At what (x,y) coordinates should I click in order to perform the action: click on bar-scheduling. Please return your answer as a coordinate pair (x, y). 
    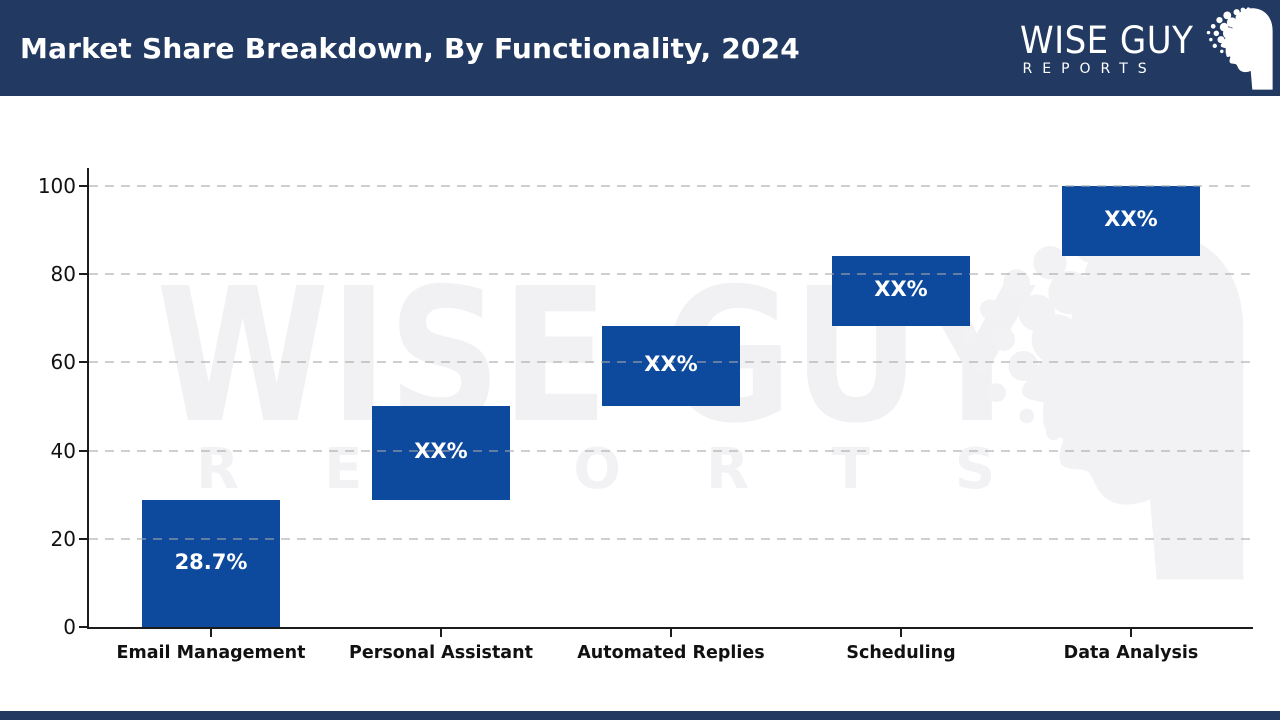
    Looking at the image, I should click on (901, 291).